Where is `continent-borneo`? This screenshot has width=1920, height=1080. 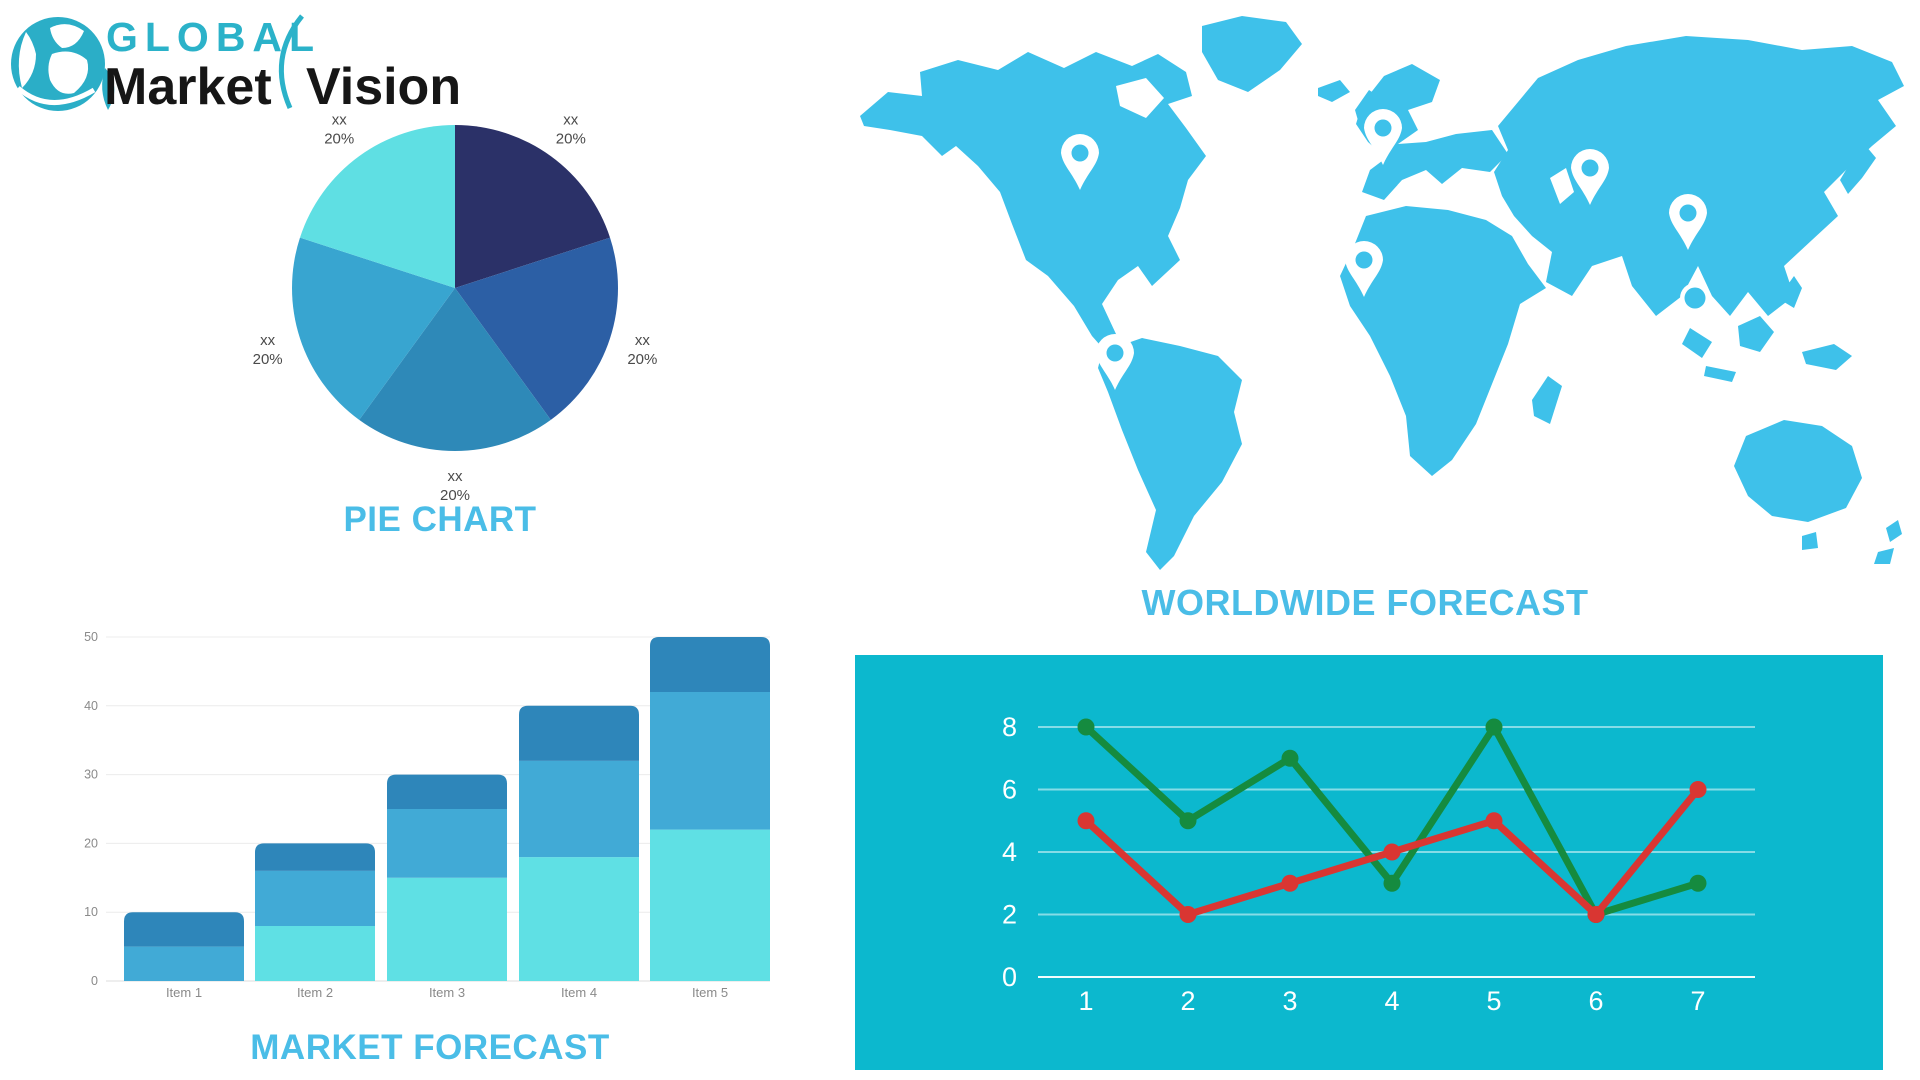
continent-borneo is located at coordinates (1756, 334).